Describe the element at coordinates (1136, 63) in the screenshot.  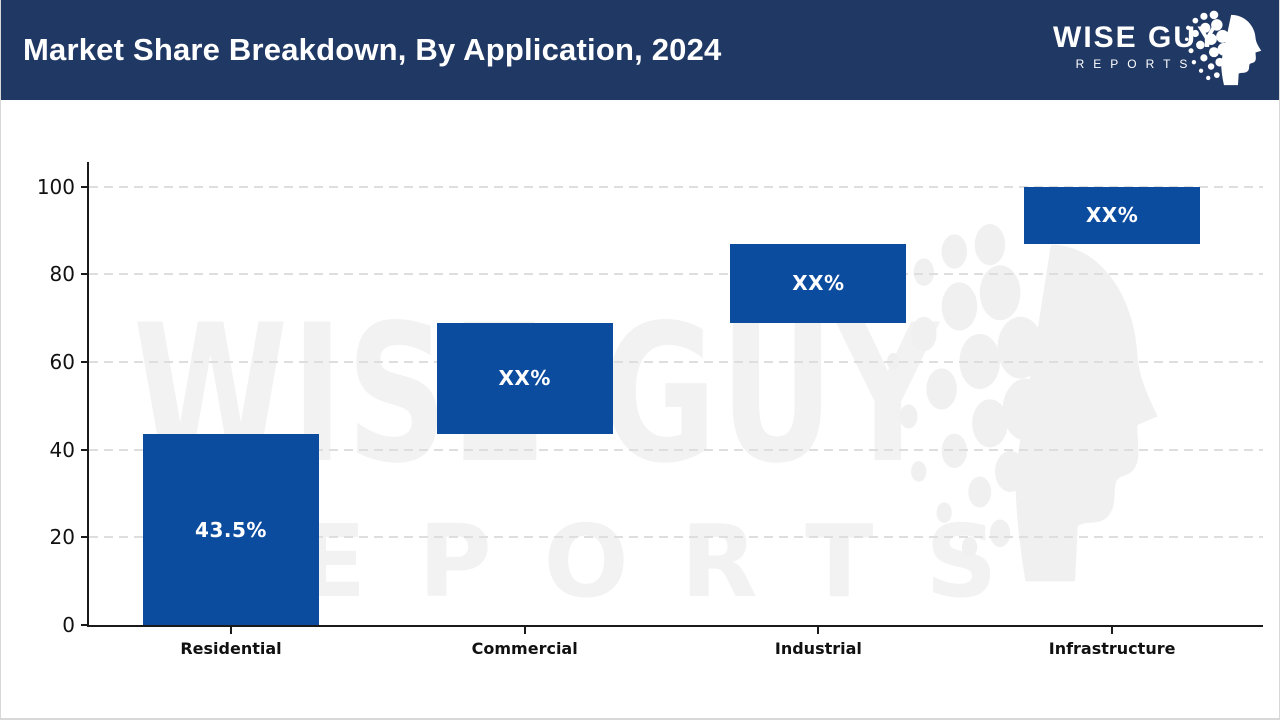
I see `logo-subtitle: REPORTS` at that location.